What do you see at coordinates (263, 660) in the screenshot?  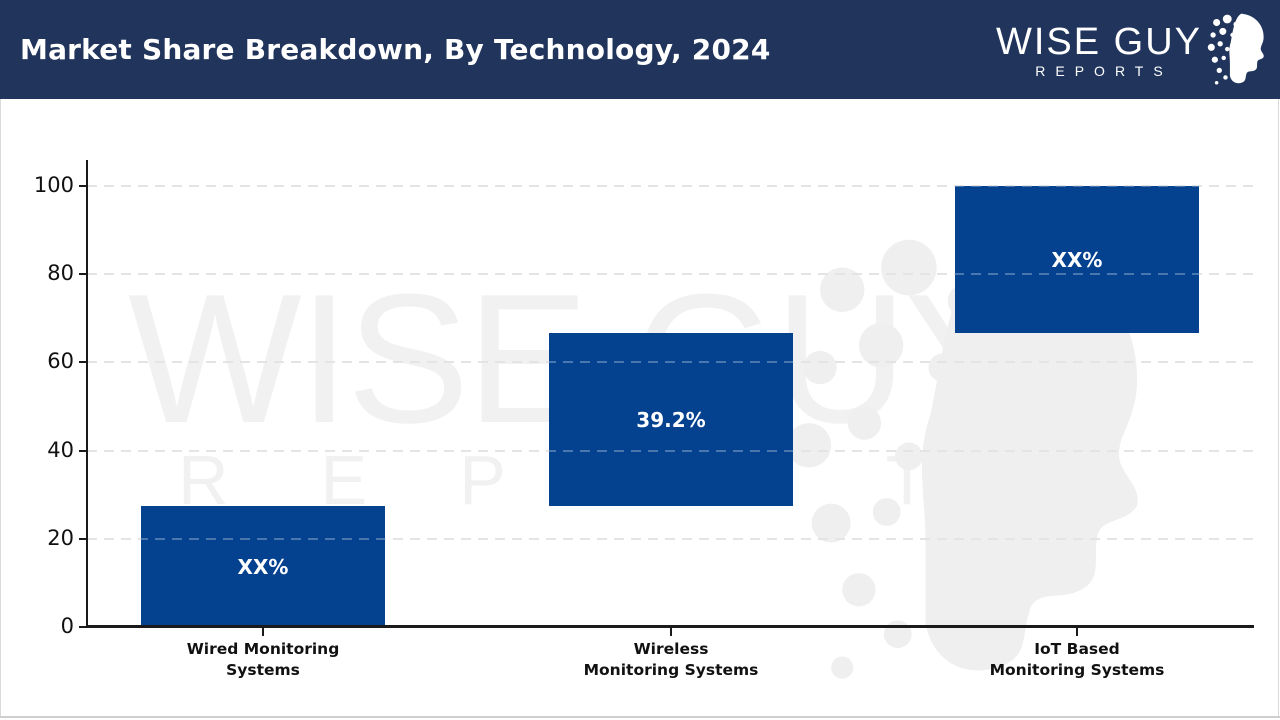 I see `x-category-label: Wired Monitoring Systems` at bounding box center [263, 660].